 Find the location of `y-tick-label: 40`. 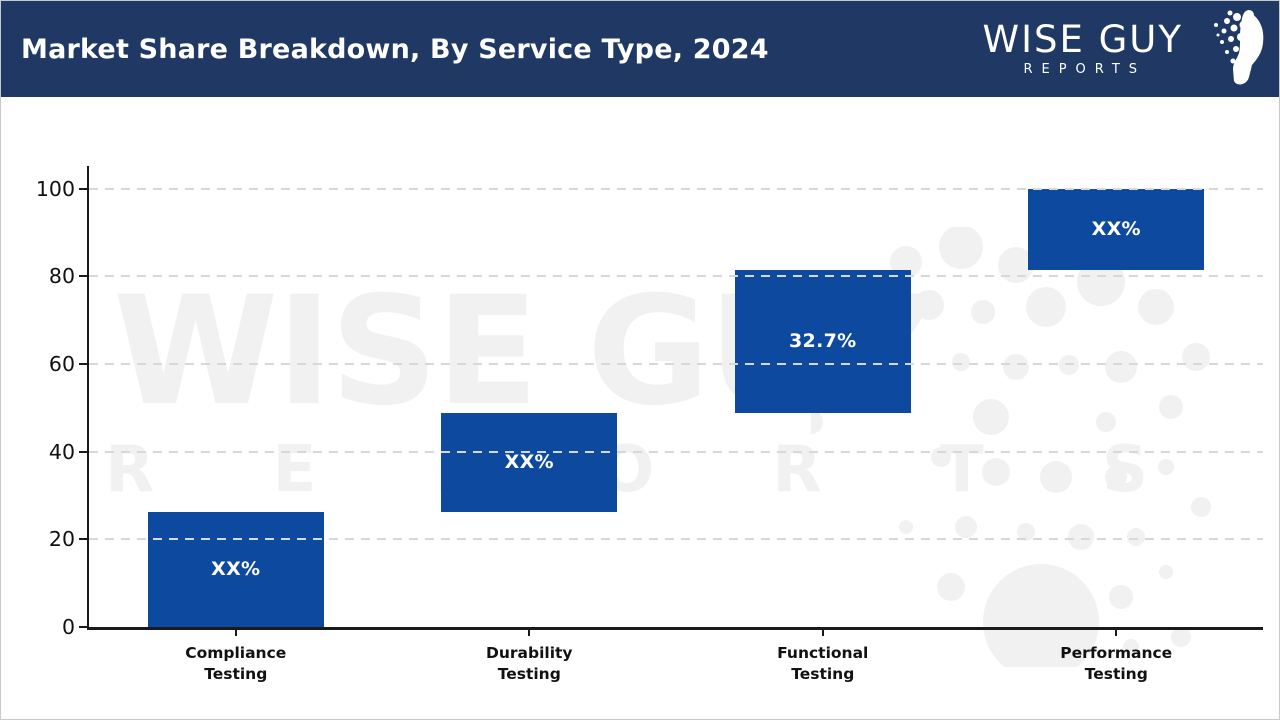

y-tick-label: 40 is located at coordinates (61, 451).